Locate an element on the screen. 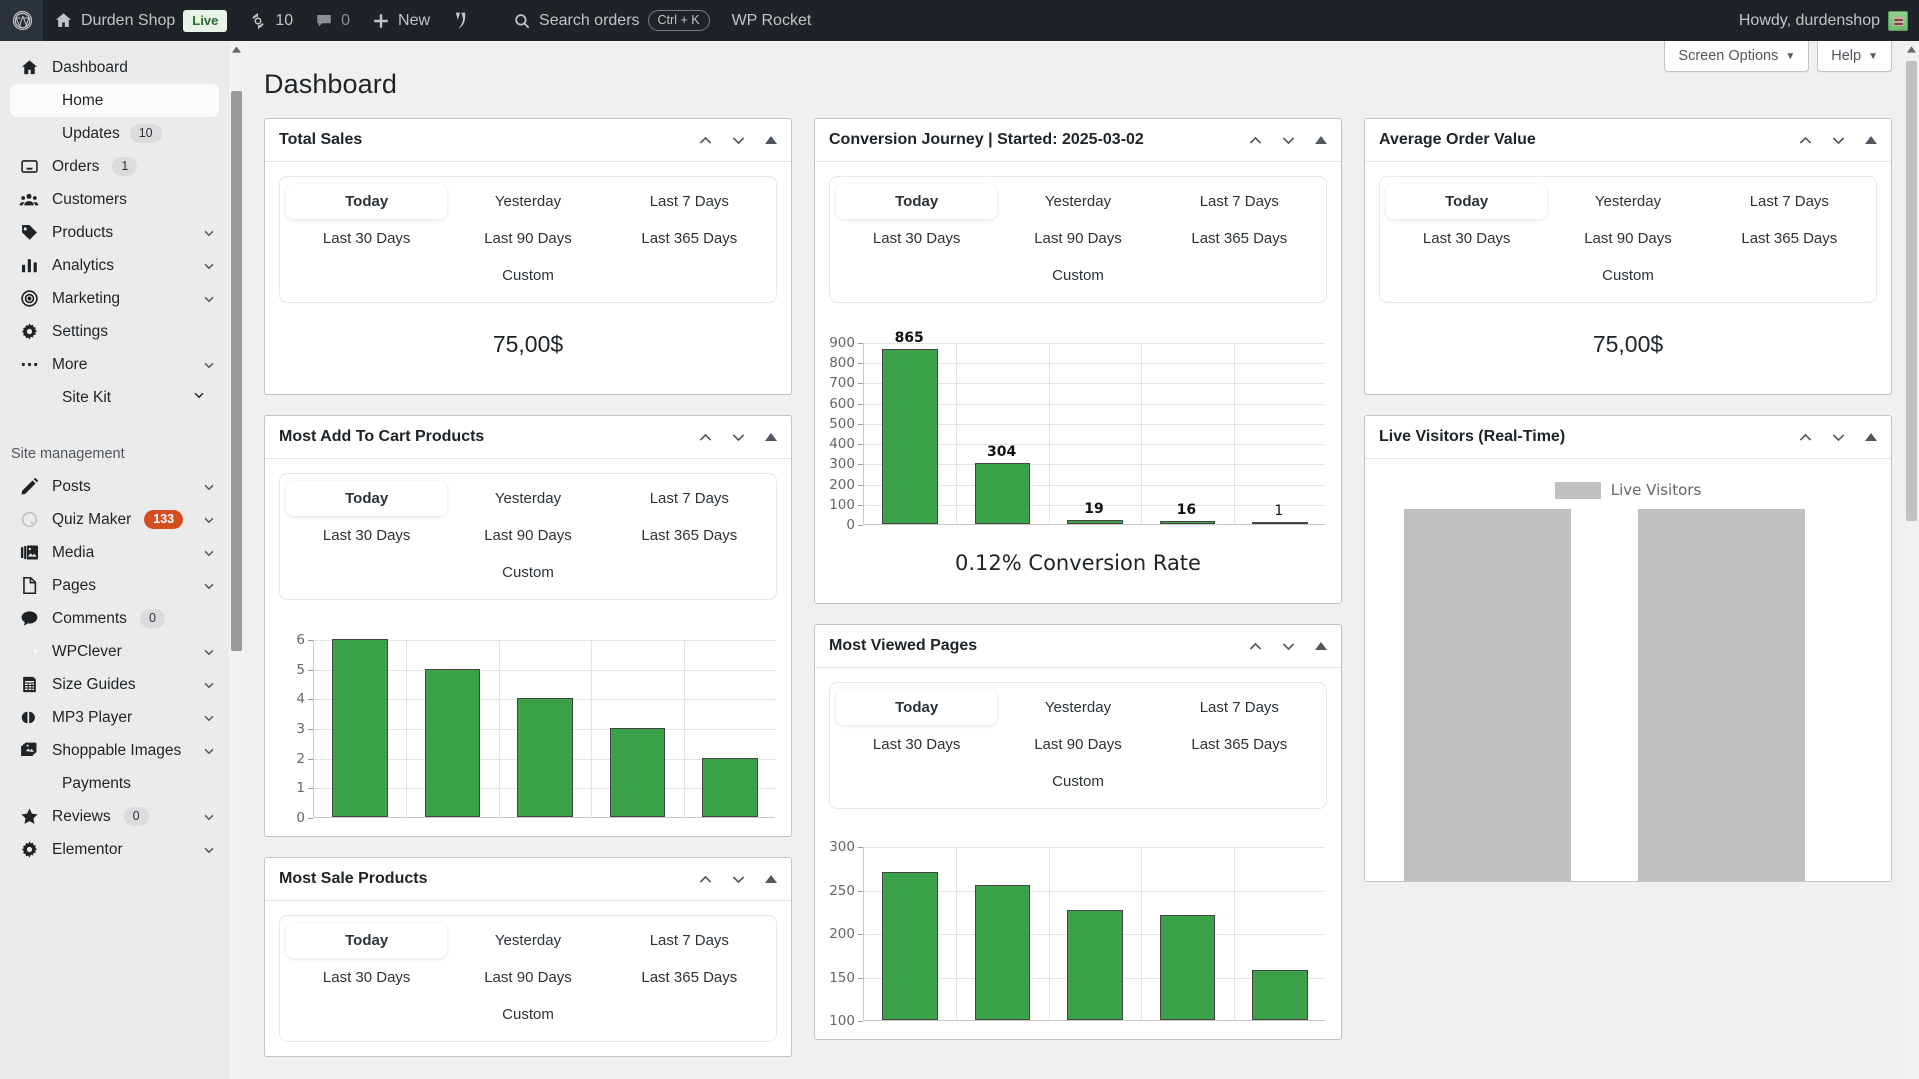 The width and height of the screenshot is (1919, 1079). sidebar-item-marketing: Marketing is located at coordinates (114, 298).